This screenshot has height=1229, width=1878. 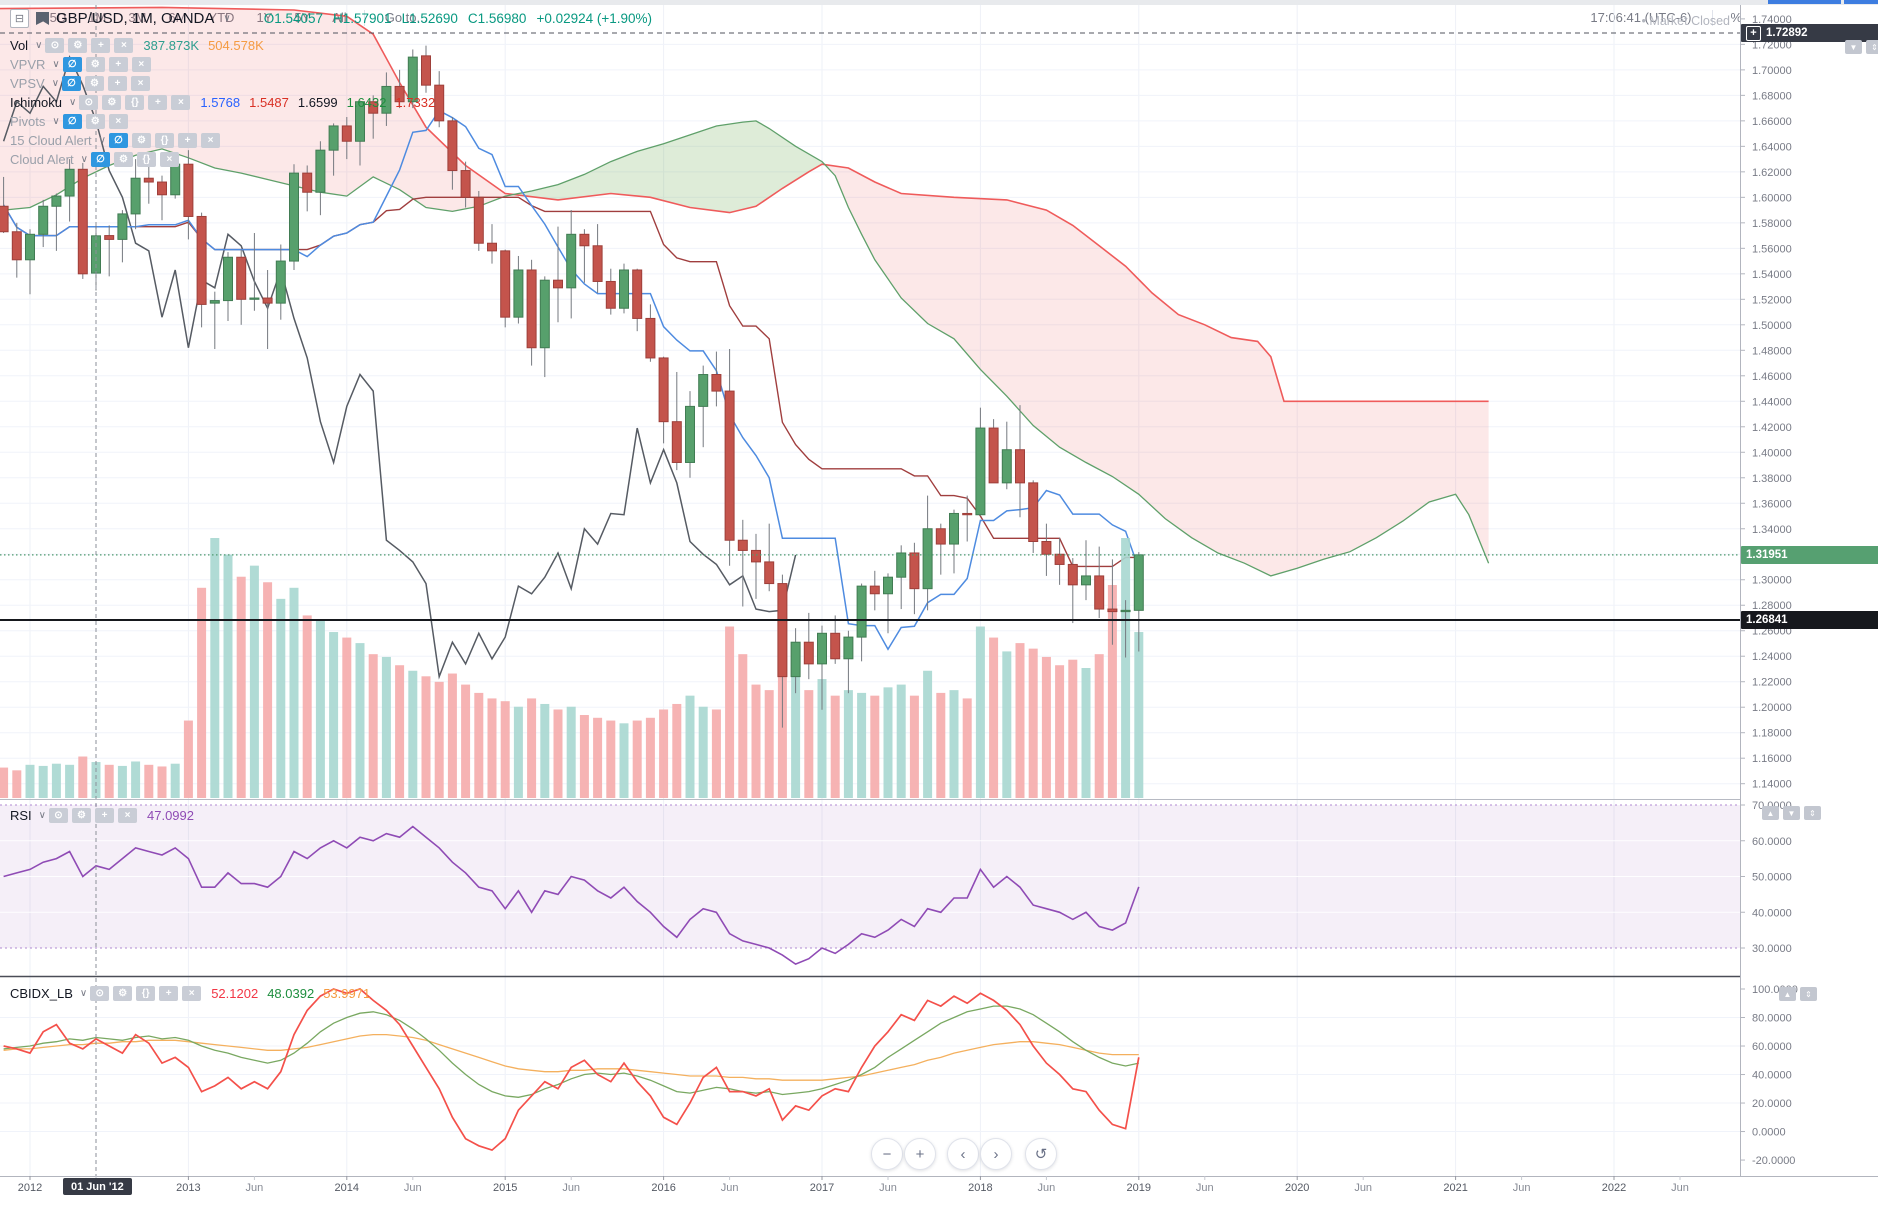 What do you see at coordinates (27, 83) in the screenshot?
I see `indicator-name: VPSV` at bounding box center [27, 83].